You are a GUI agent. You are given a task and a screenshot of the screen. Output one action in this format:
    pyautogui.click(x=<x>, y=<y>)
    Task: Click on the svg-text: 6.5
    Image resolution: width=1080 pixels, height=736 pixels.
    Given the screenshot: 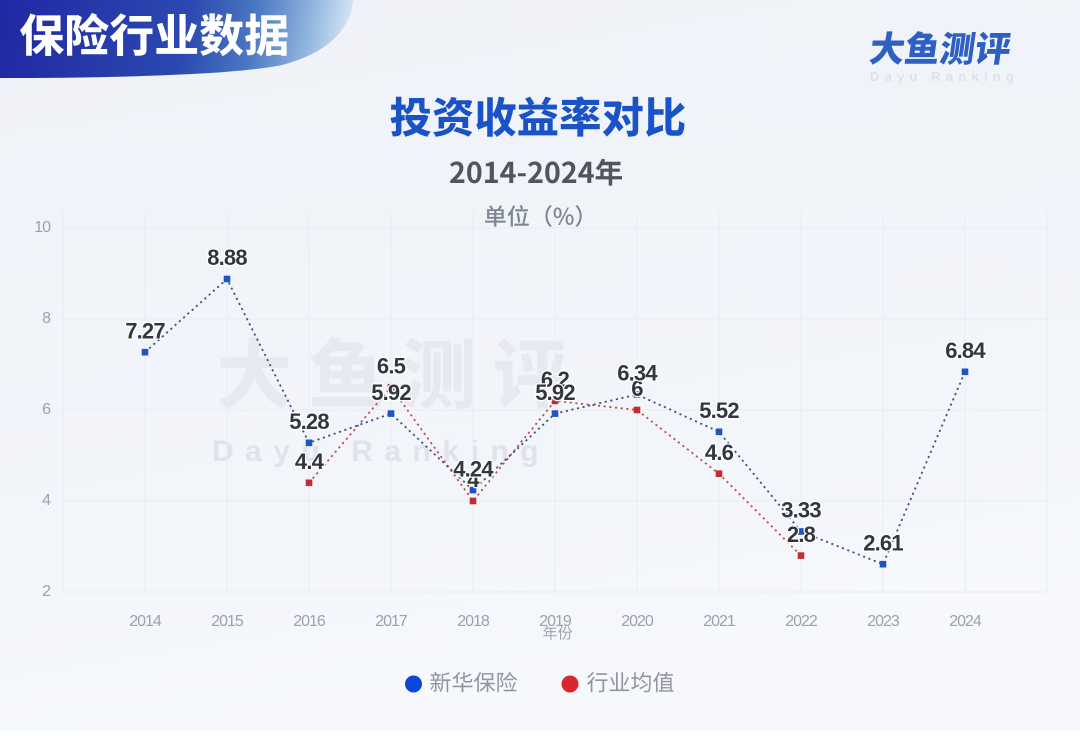 What is the action you would take?
    pyautogui.click(x=391, y=365)
    